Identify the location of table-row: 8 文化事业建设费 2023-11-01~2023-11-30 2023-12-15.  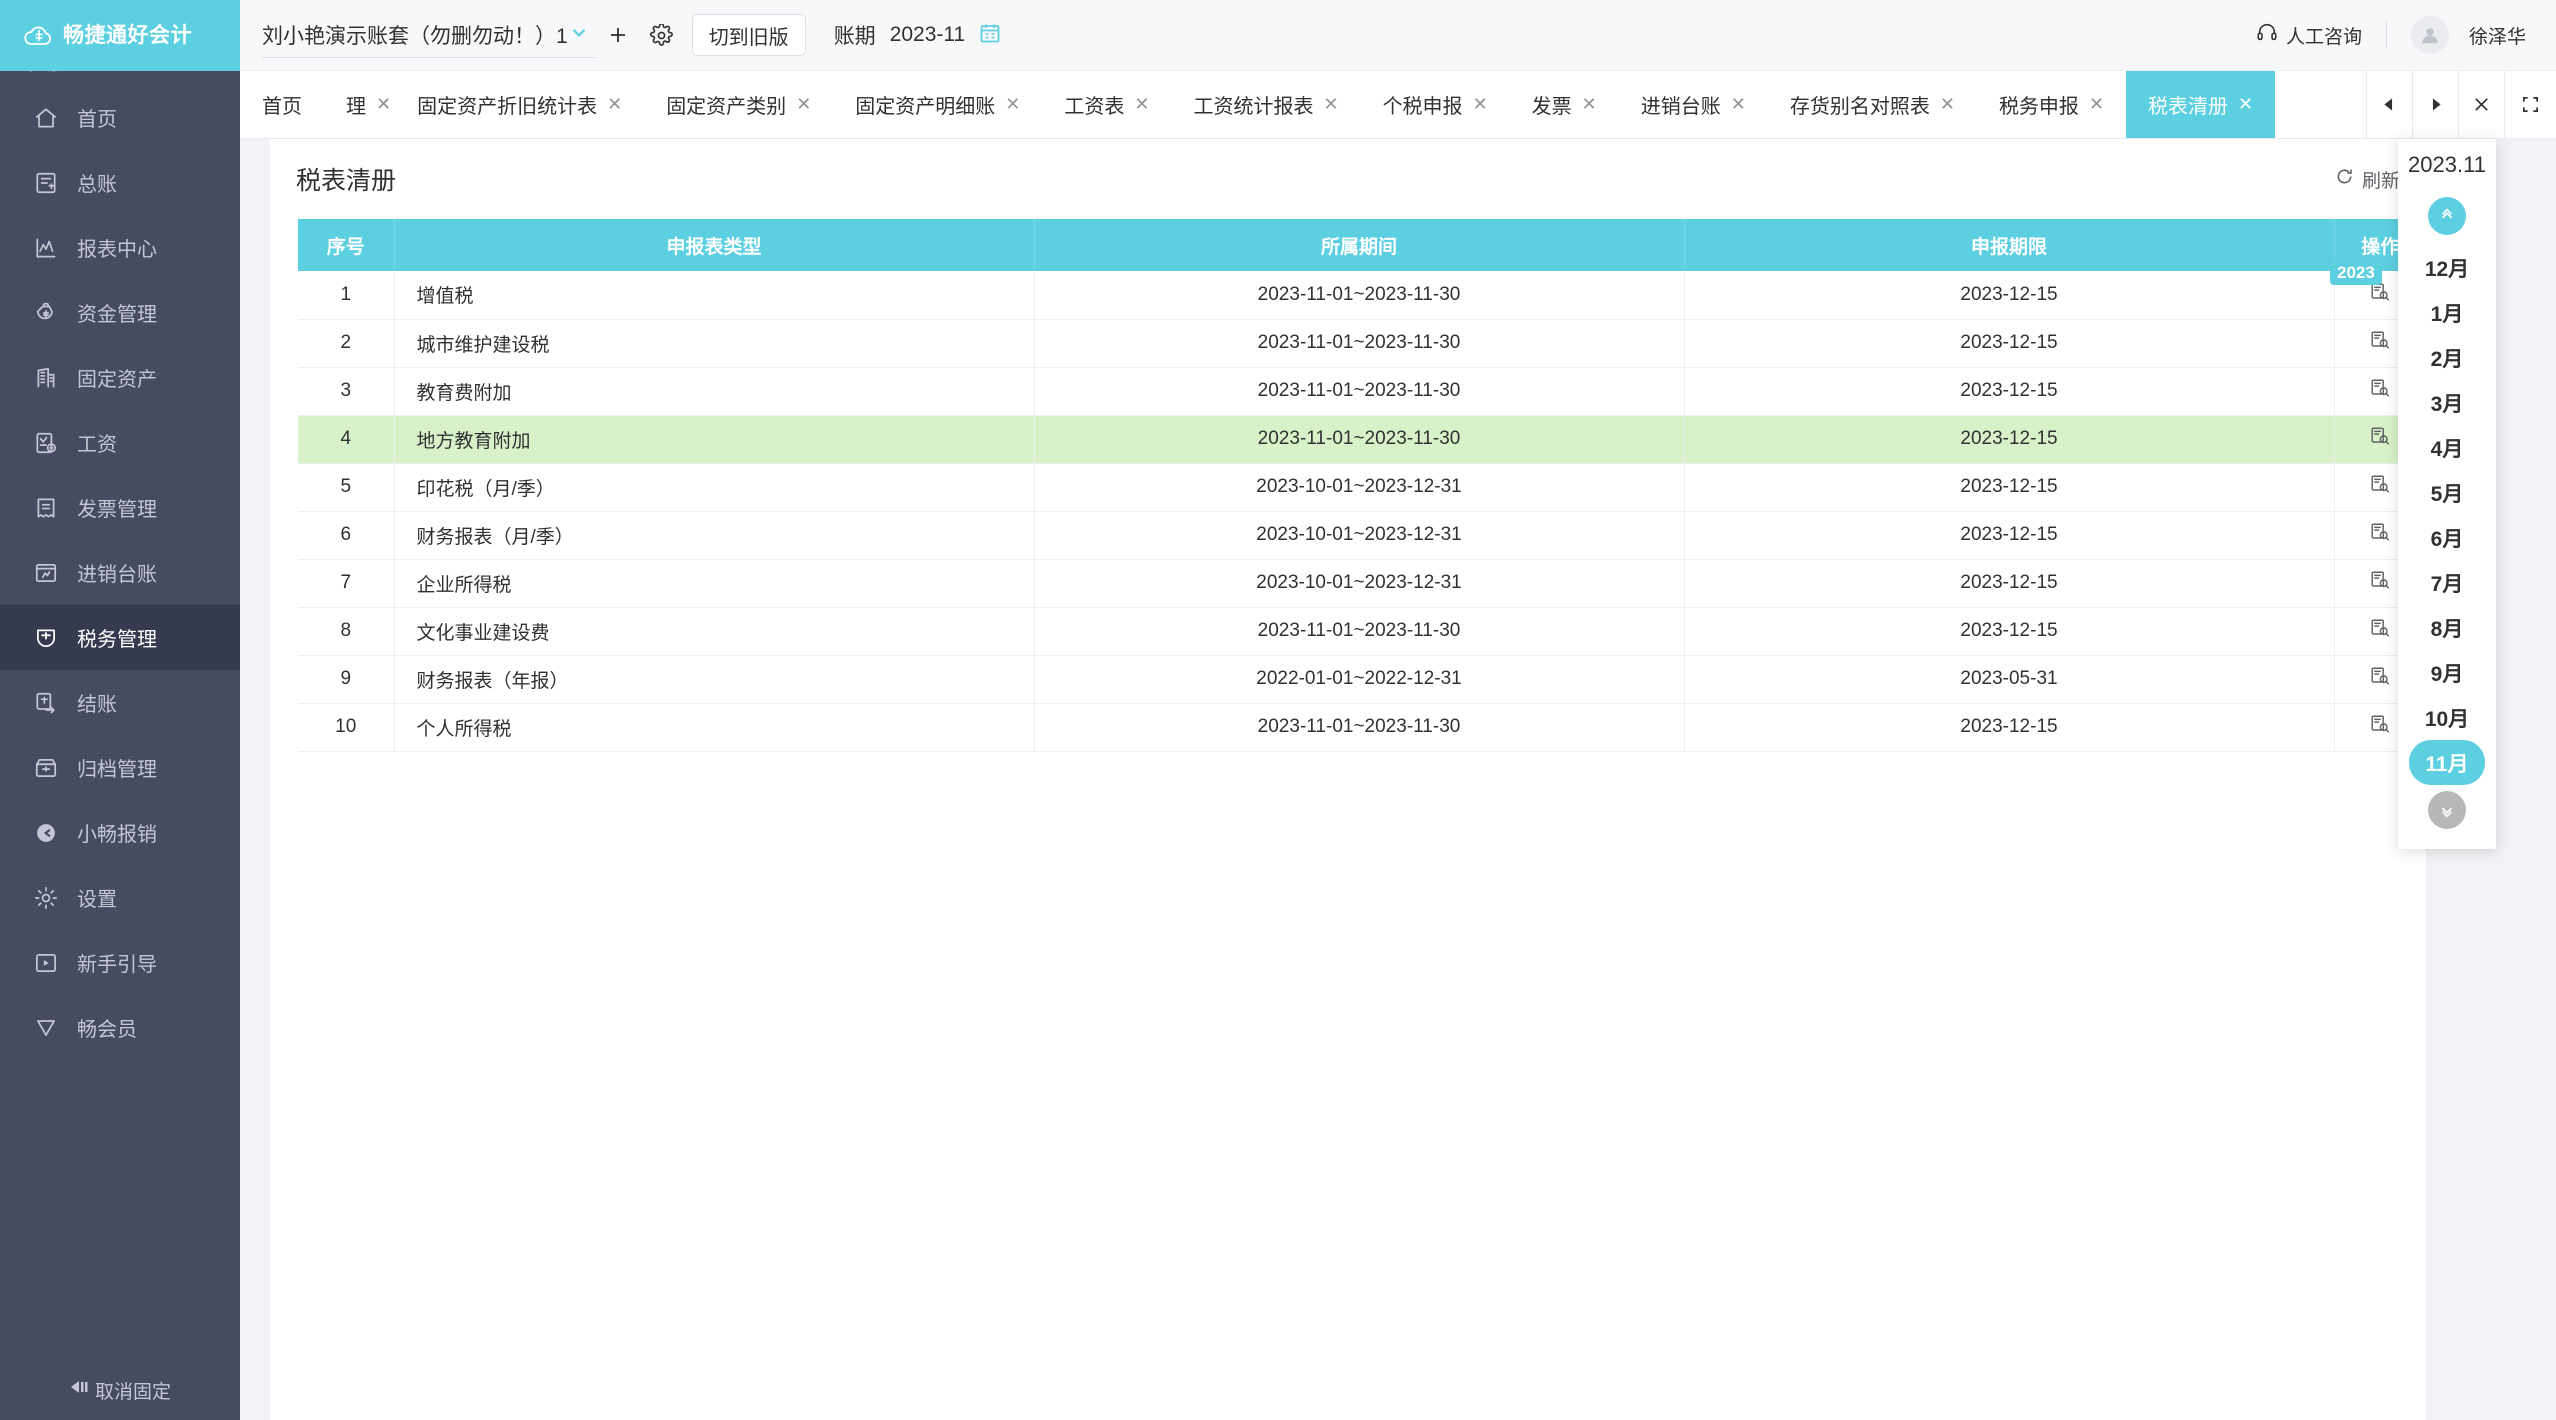
(1362, 631).